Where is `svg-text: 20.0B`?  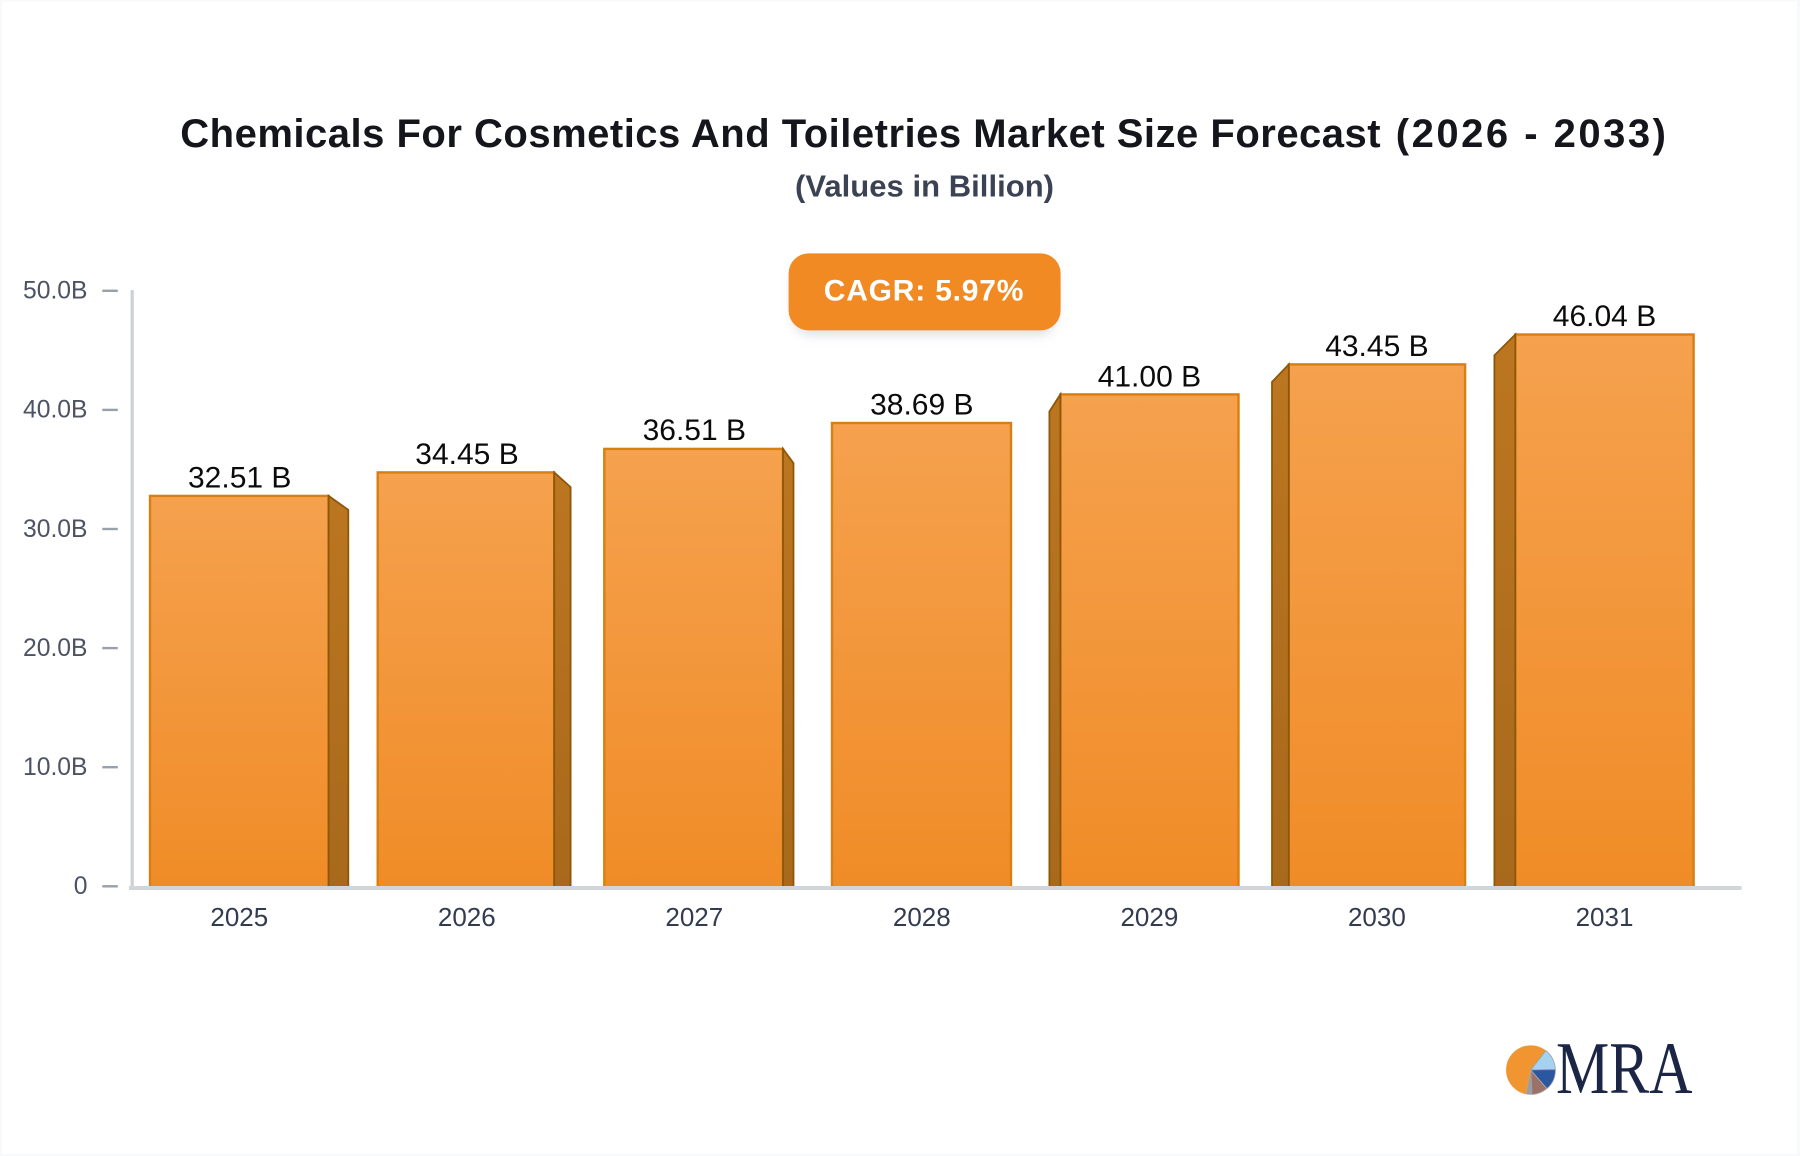 svg-text: 20.0B is located at coordinates (55, 648).